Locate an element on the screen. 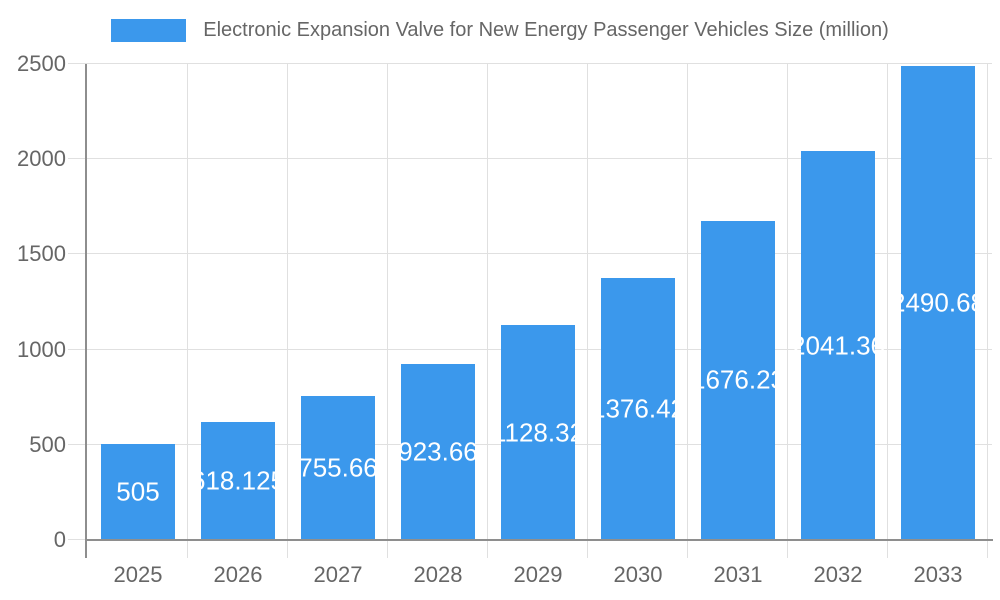  bar-value-label: 618.125 is located at coordinates (238, 480).